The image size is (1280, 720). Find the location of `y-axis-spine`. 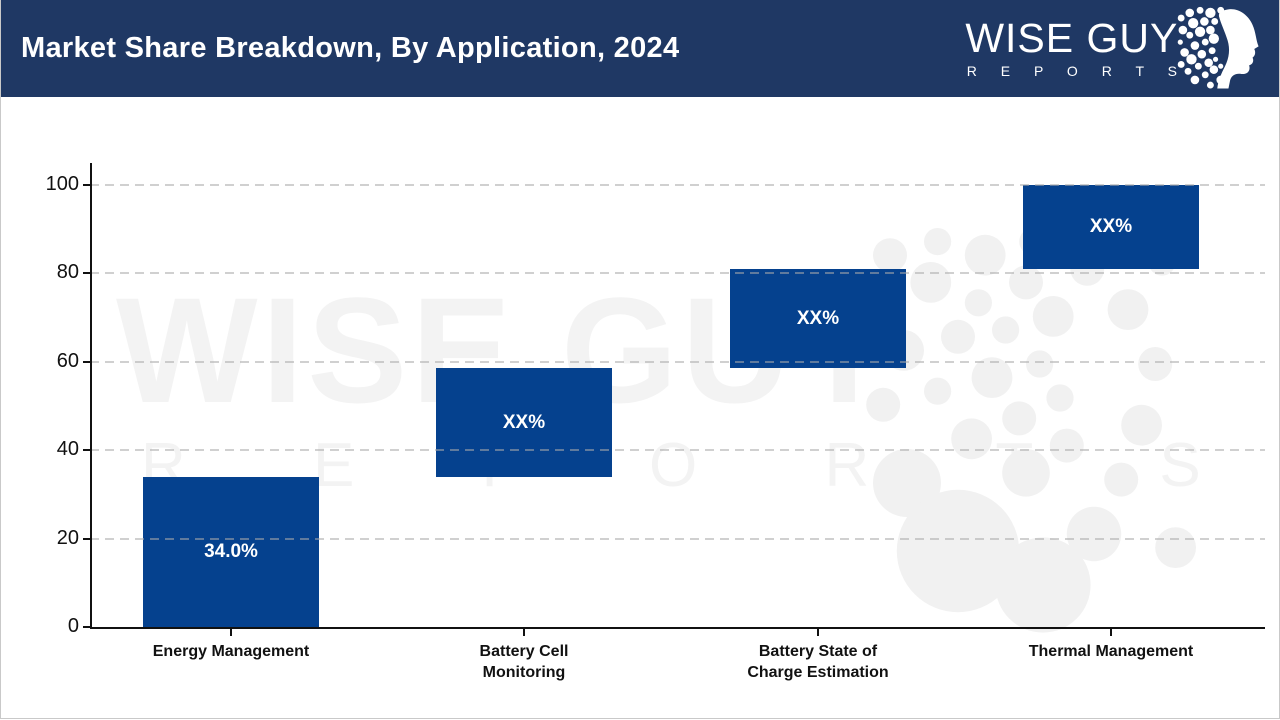

y-axis-spine is located at coordinates (91, 395).